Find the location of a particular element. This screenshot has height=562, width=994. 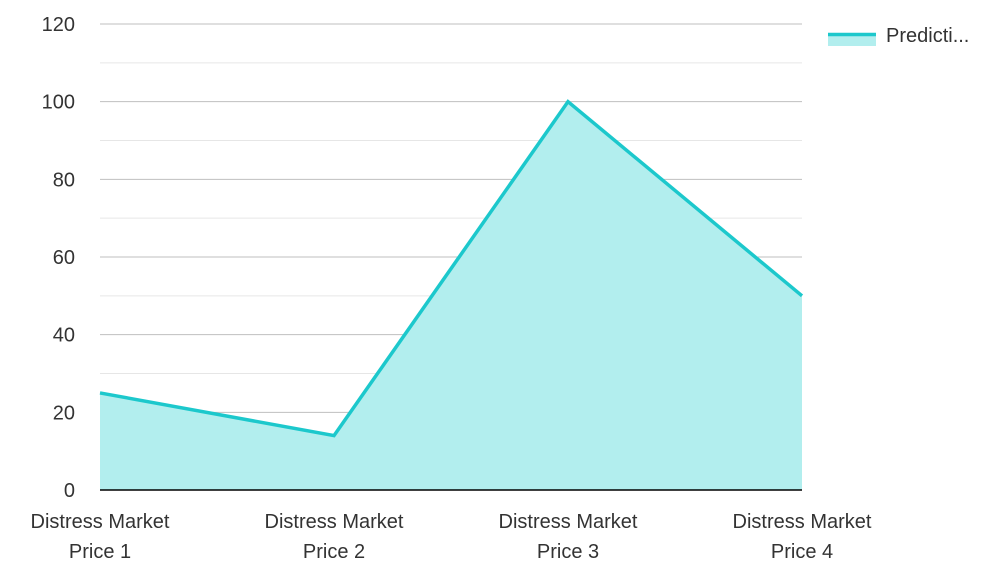

y-axis-tick-labels: 0 20 40 60 80 100 120 is located at coordinates (58, 258).